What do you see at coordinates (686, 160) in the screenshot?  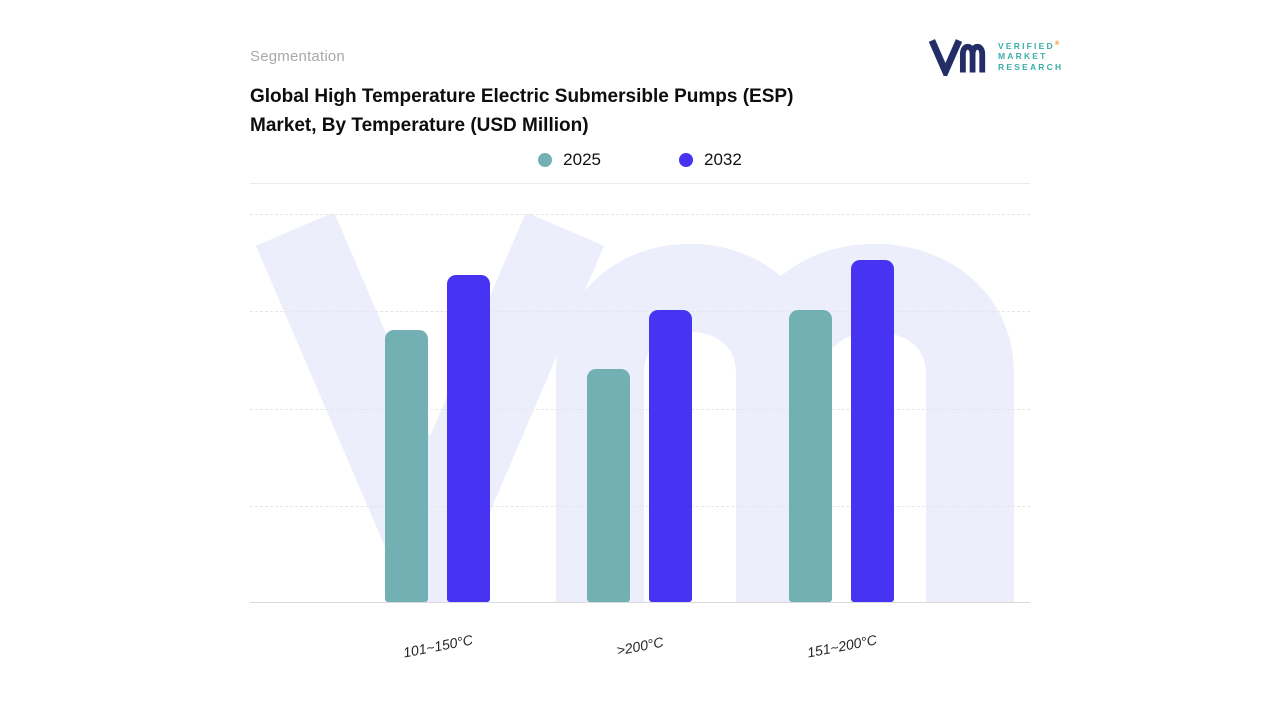 I see `legend-dot-2032` at bounding box center [686, 160].